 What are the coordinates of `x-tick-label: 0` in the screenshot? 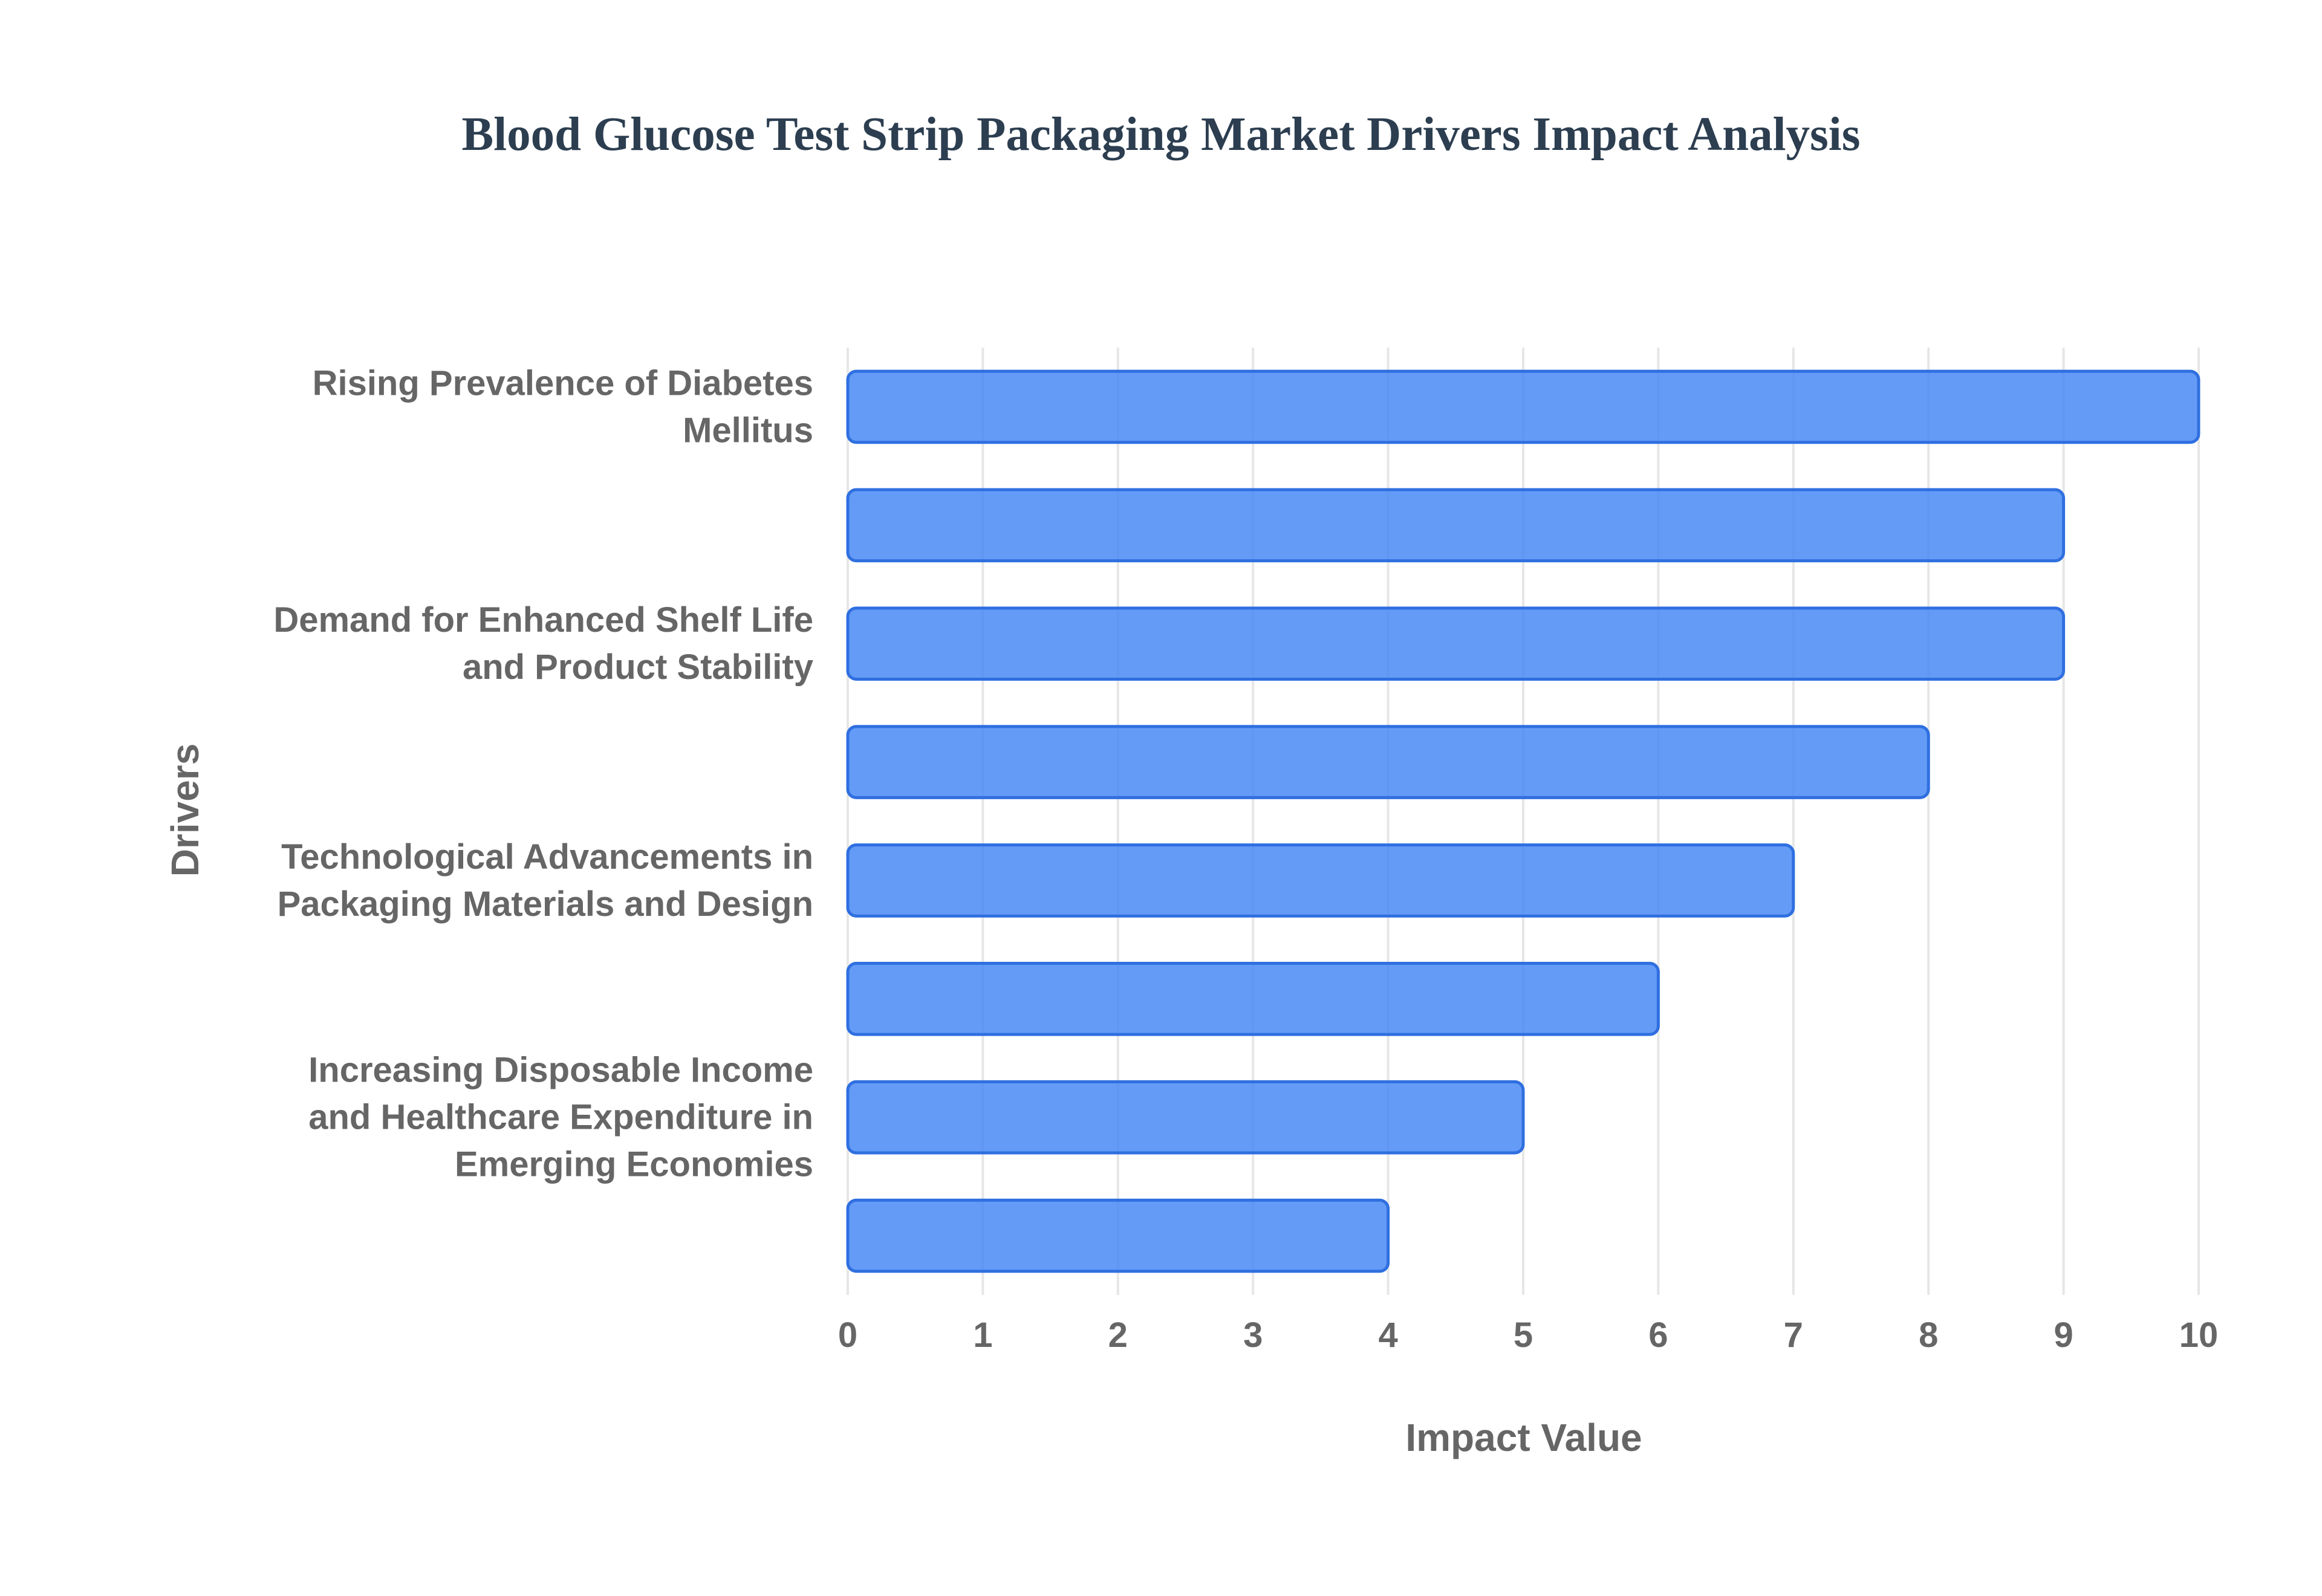 It's located at (847, 1335).